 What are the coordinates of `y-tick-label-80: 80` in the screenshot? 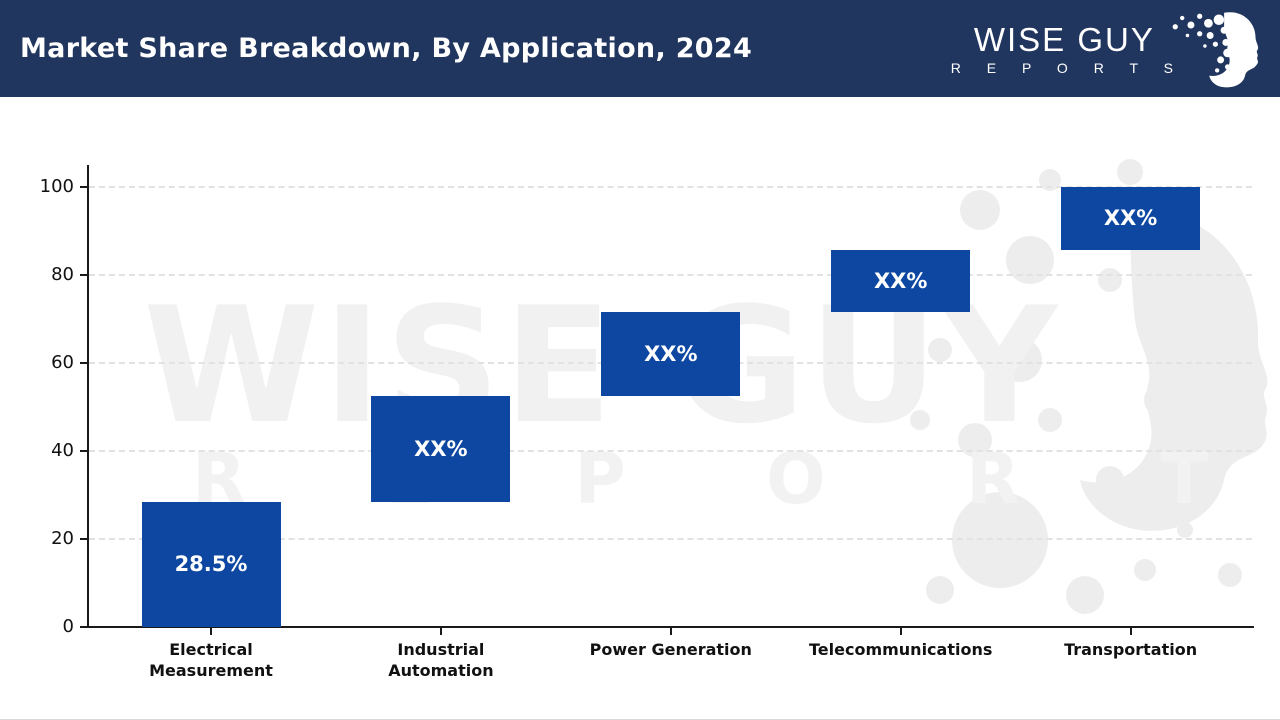 It's located at (62, 274).